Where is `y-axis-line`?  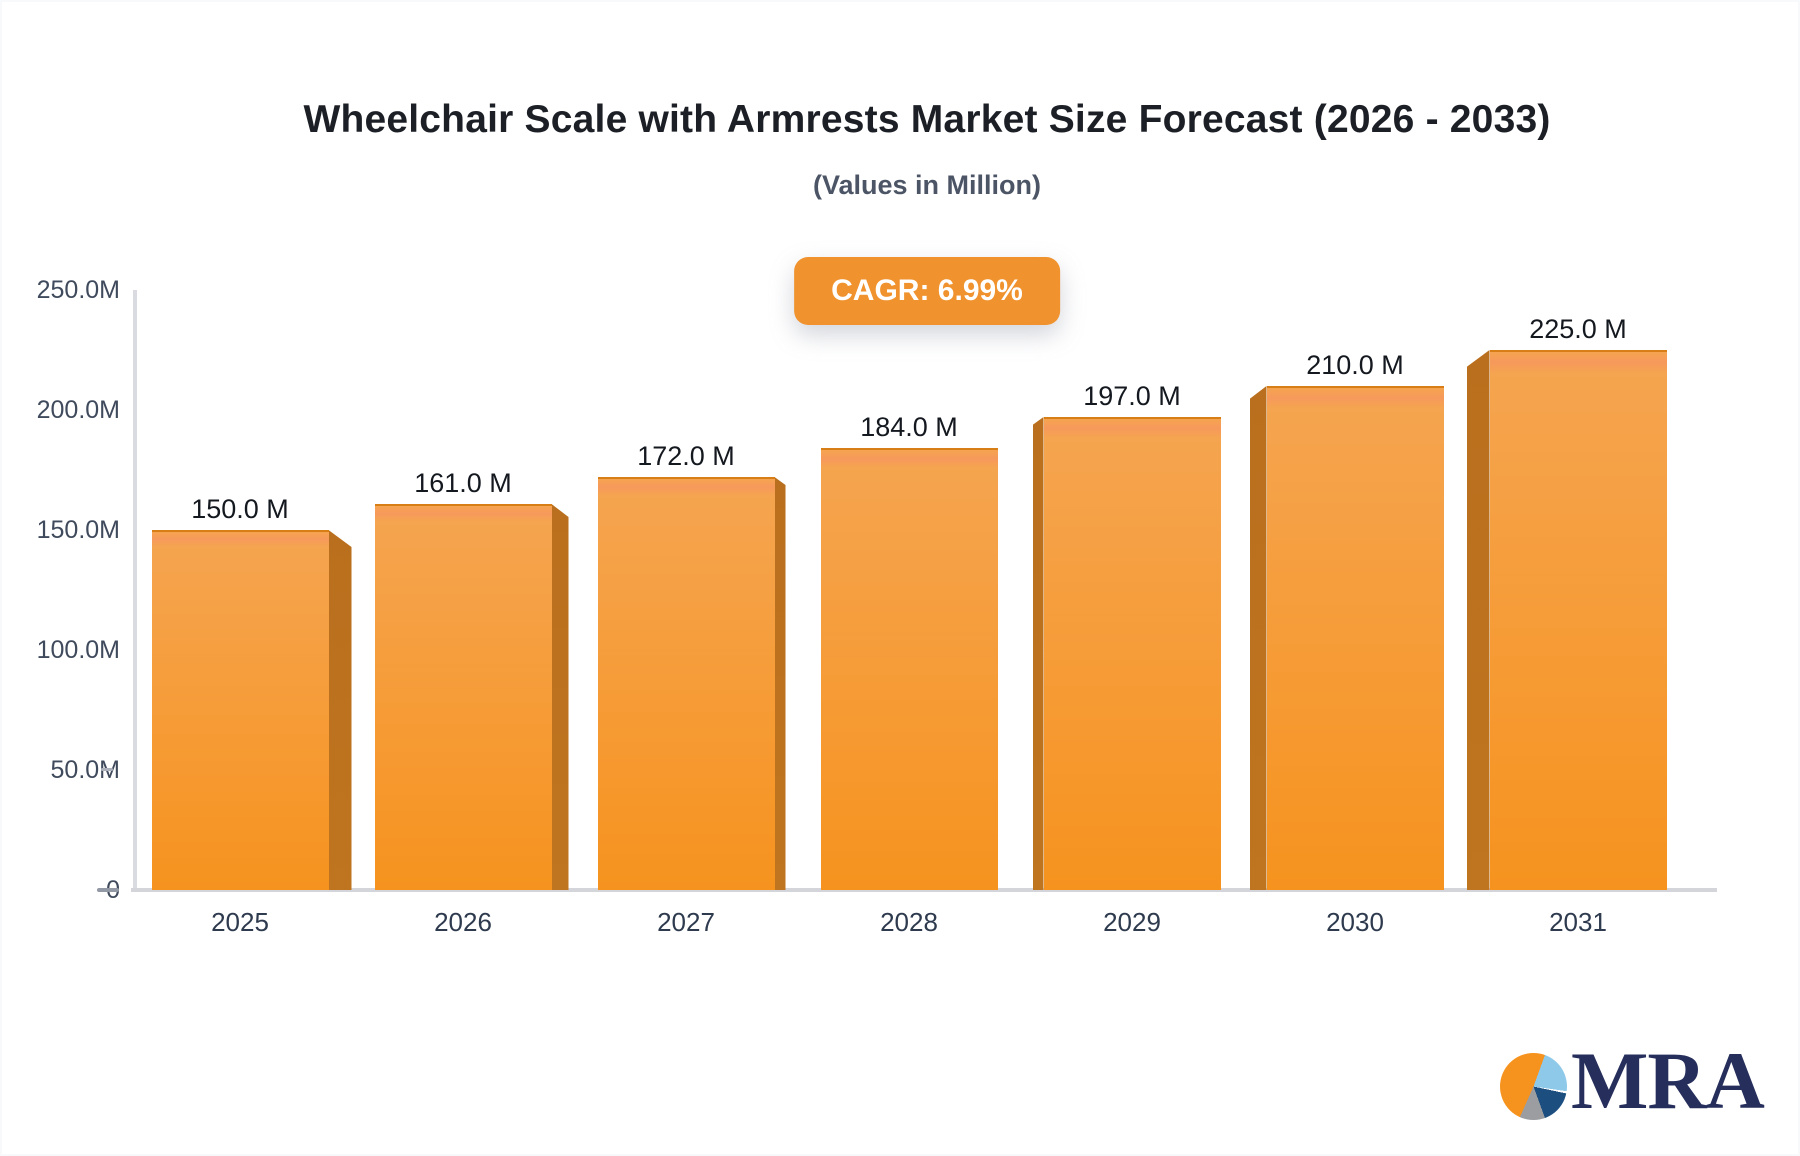 y-axis-line is located at coordinates (135, 590).